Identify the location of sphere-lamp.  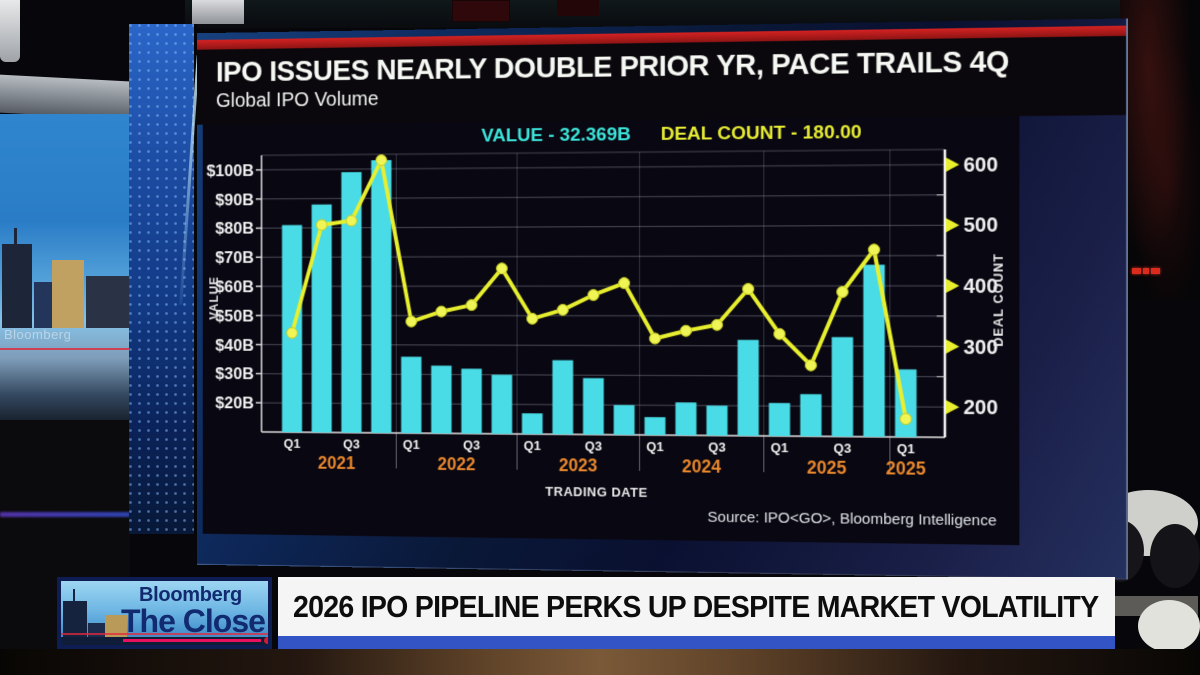
(1169, 626).